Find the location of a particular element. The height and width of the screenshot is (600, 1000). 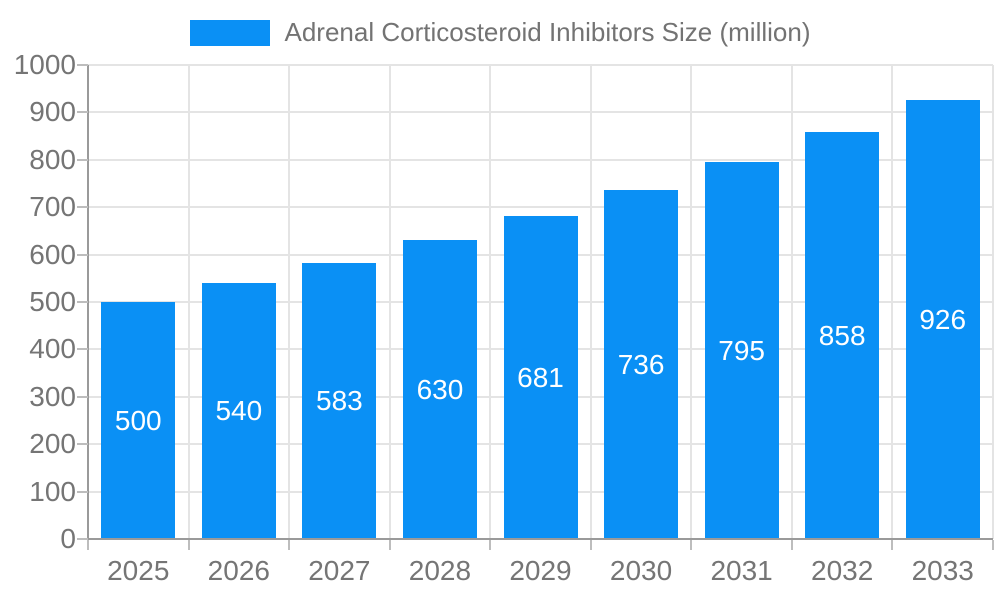

y-axis-label: 100 is located at coordinates (52, 491).